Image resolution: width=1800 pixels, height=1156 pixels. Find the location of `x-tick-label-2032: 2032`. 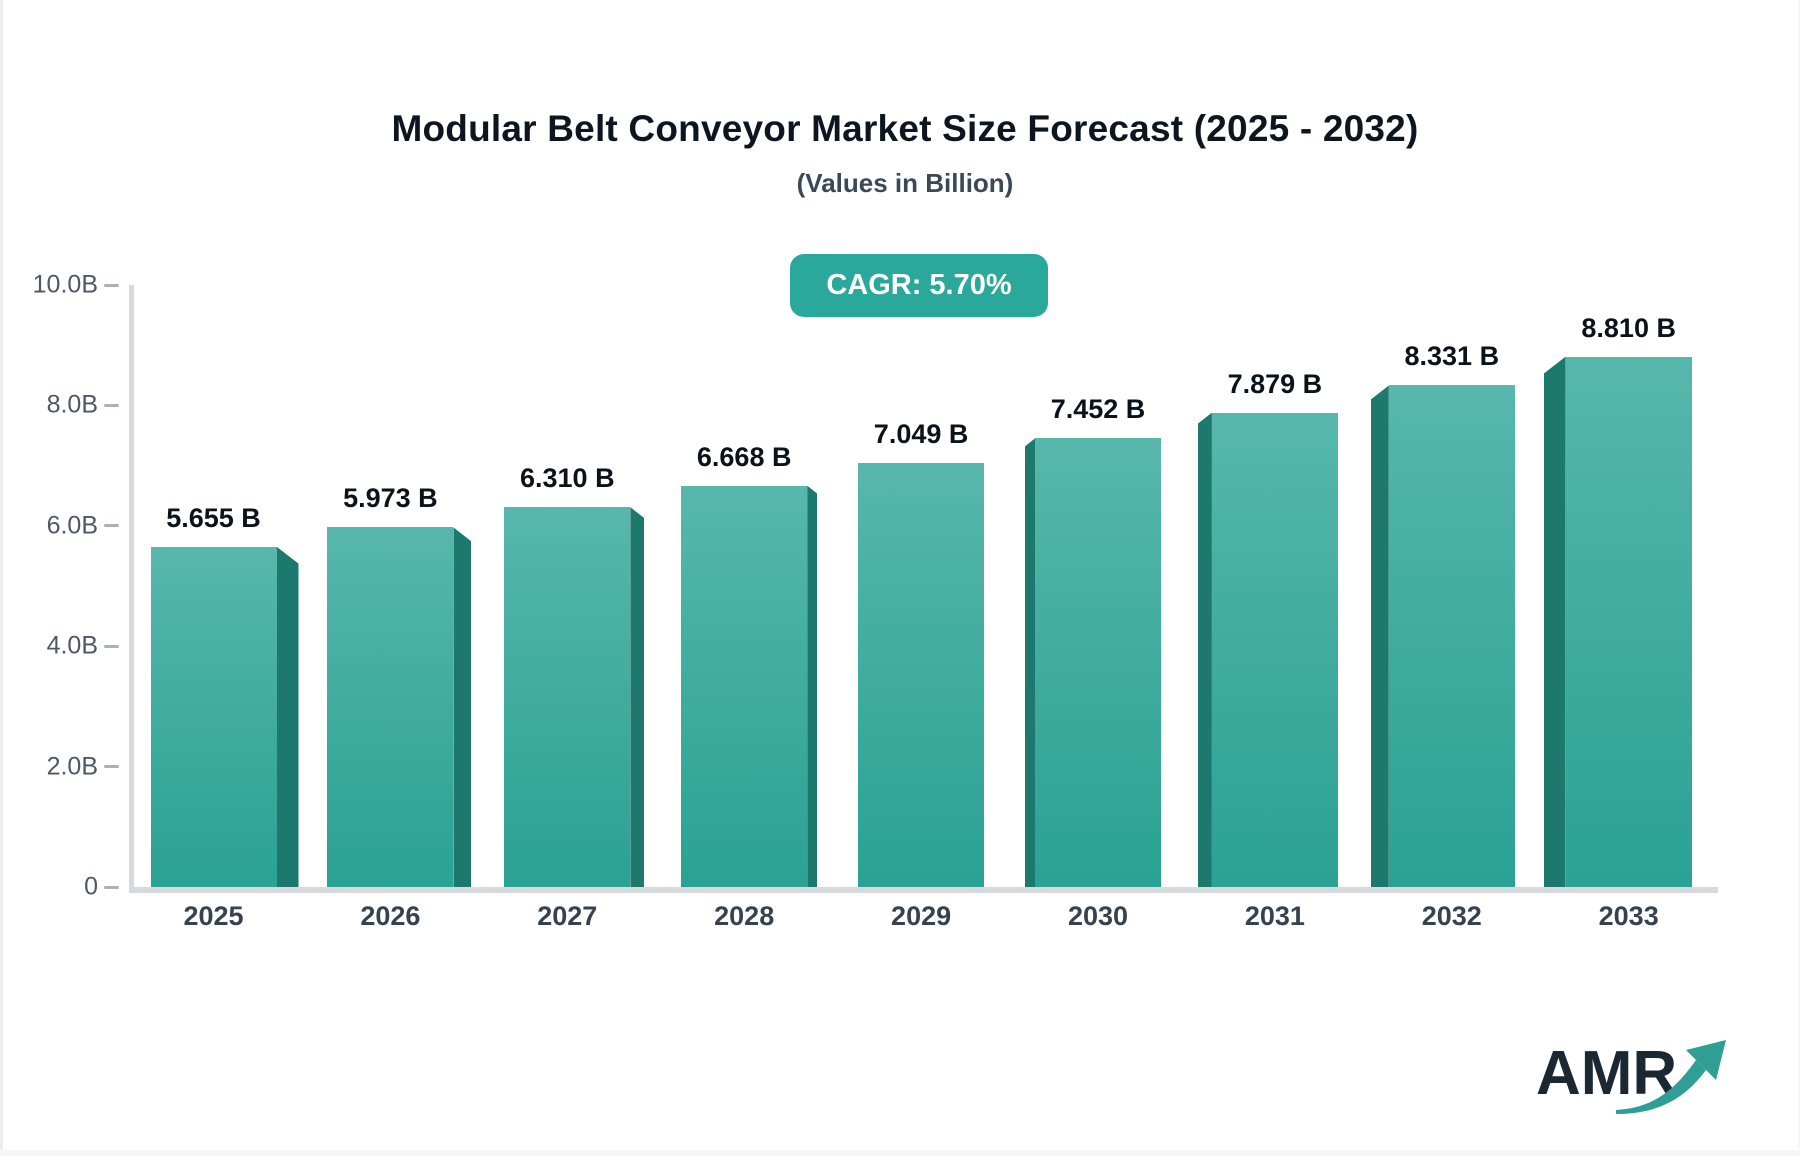

x-tick-label-2032: 2032 is located at coordinates (1451, 916).